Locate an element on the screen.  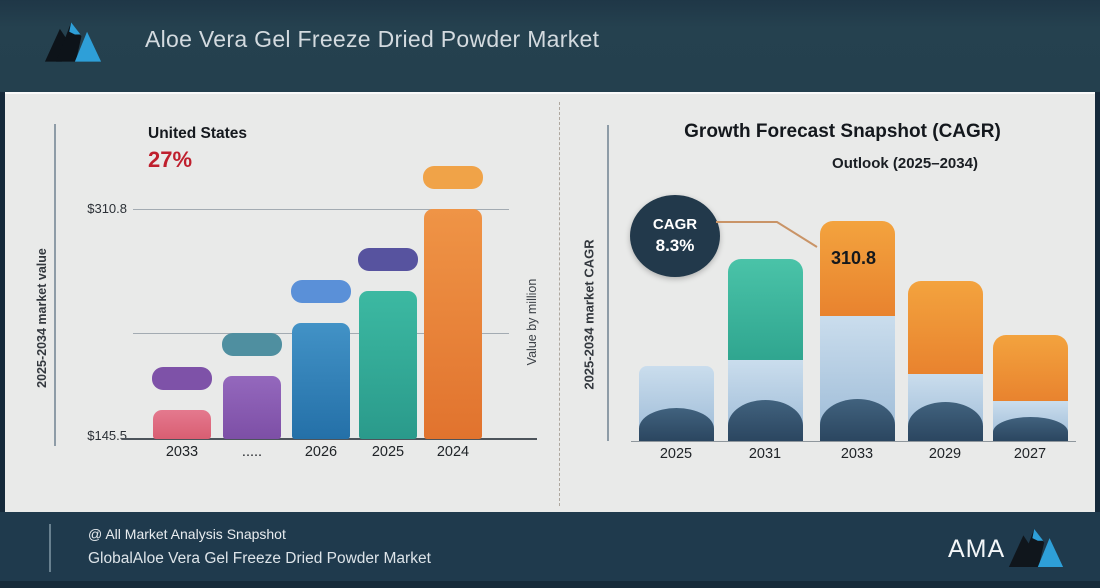
right-bar-base-2029 is located at coordinates (945, 421).